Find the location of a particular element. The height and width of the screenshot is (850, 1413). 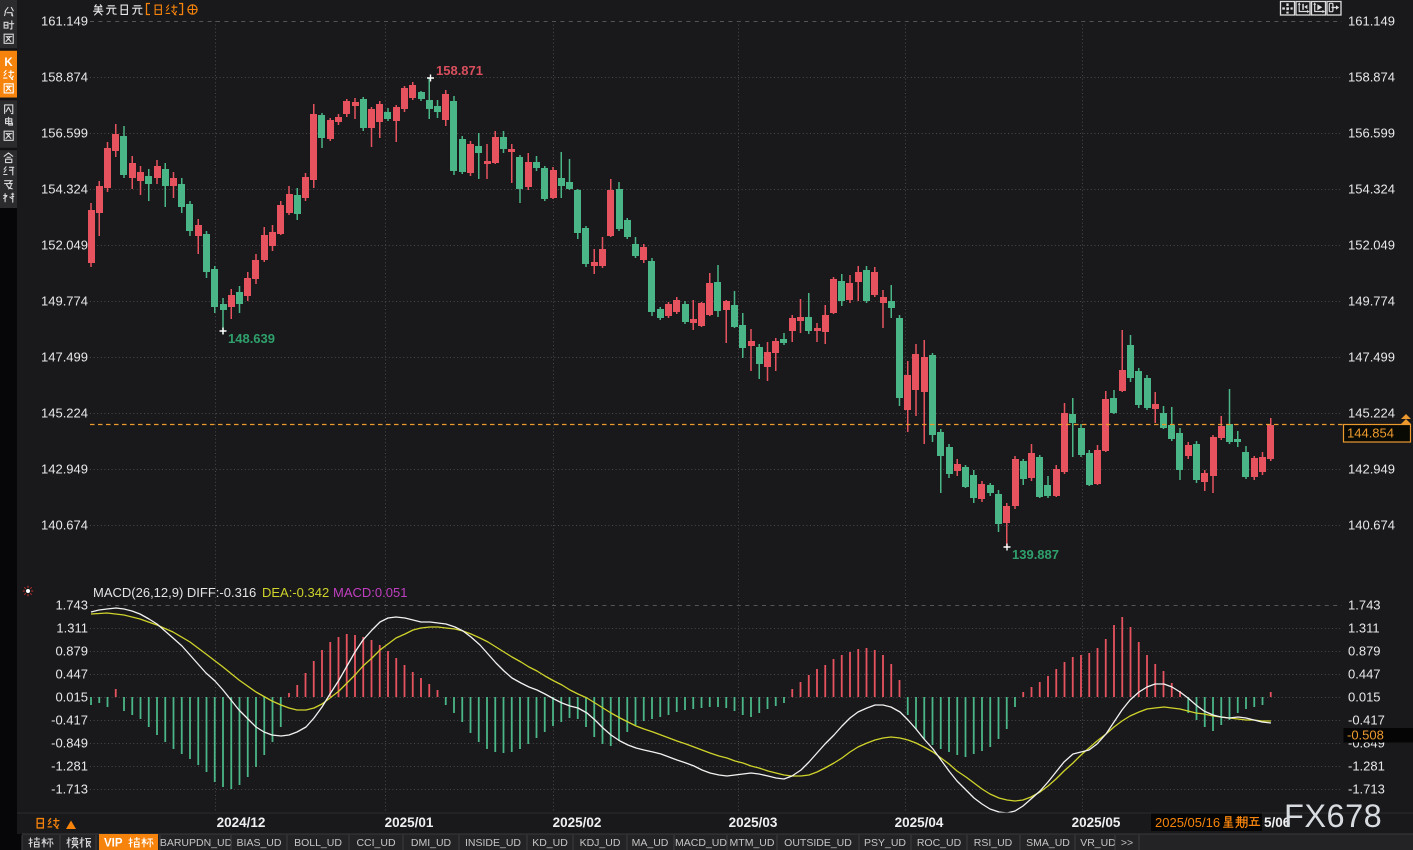

svg-text: 5/06 is located at coordinates (1277, 822).